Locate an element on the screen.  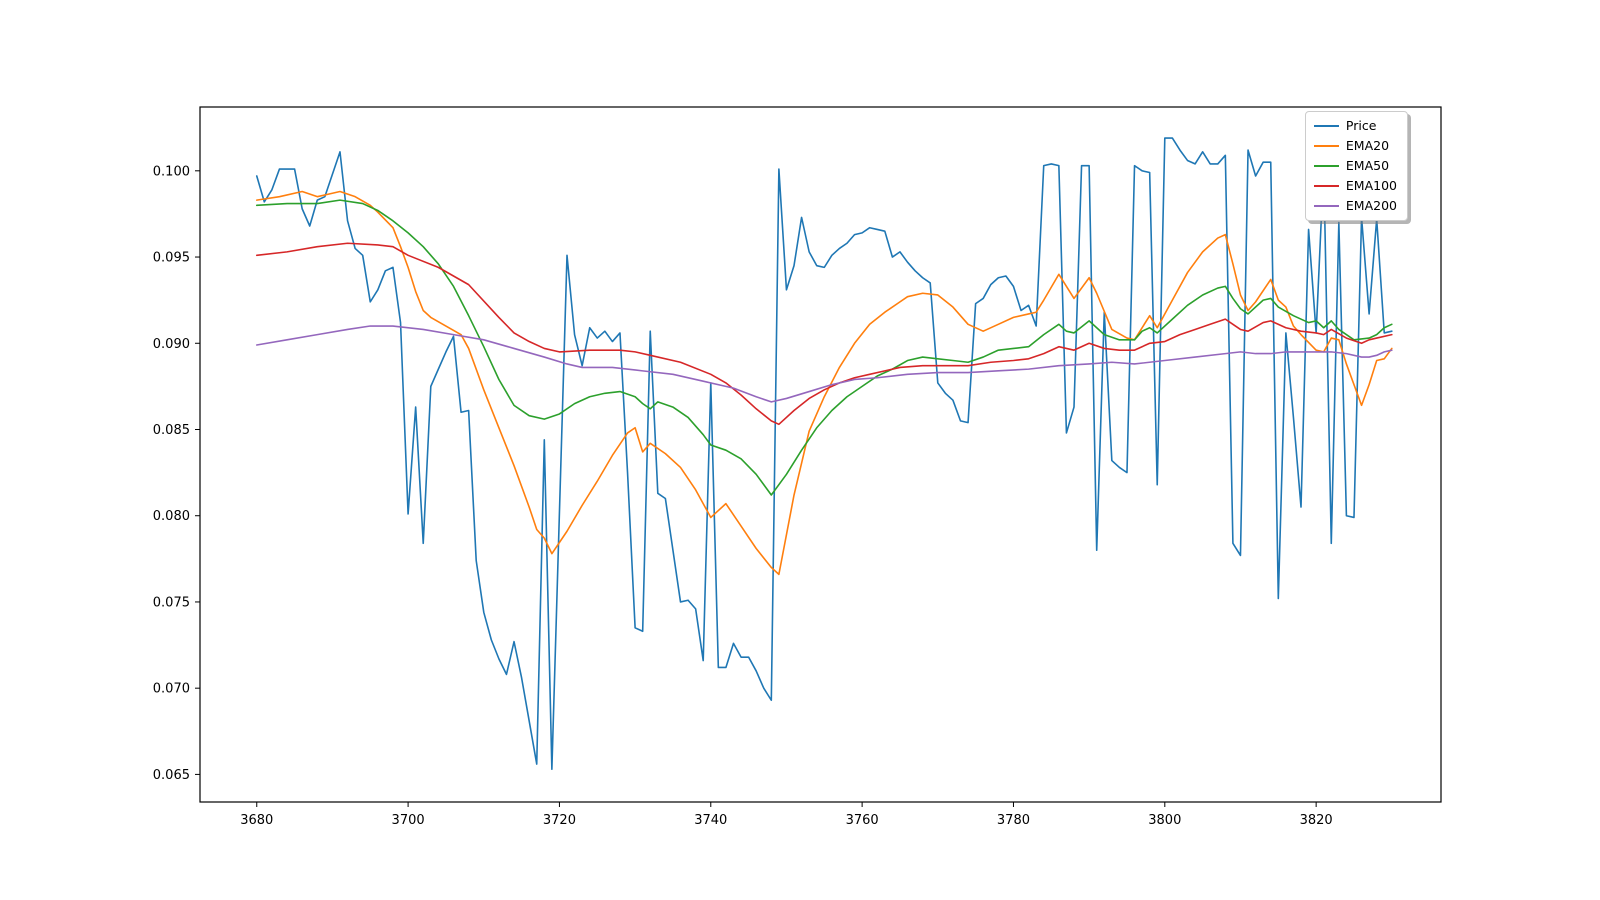
x-tick-label: 3780 is located at coordinates (1013, 820).